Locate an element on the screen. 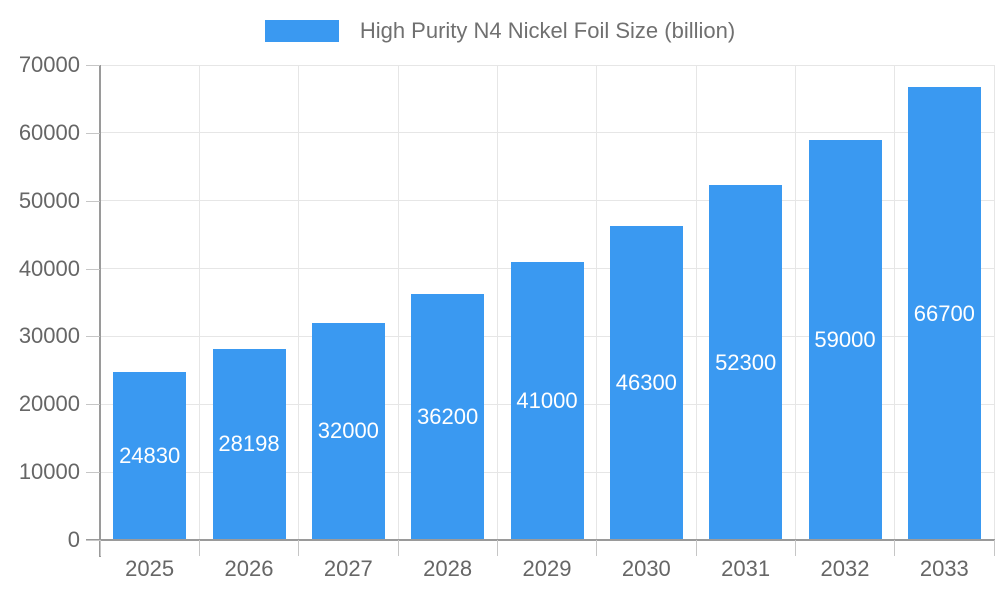 The height and width of the screenshot is (600, 1000). bar-value-label: 28198 is located at coordinates (249, 444).